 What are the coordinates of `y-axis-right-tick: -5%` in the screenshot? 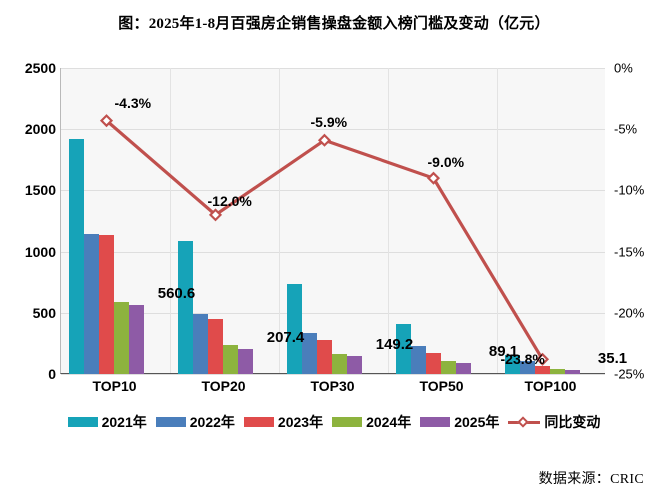 It's located at (626, 129).